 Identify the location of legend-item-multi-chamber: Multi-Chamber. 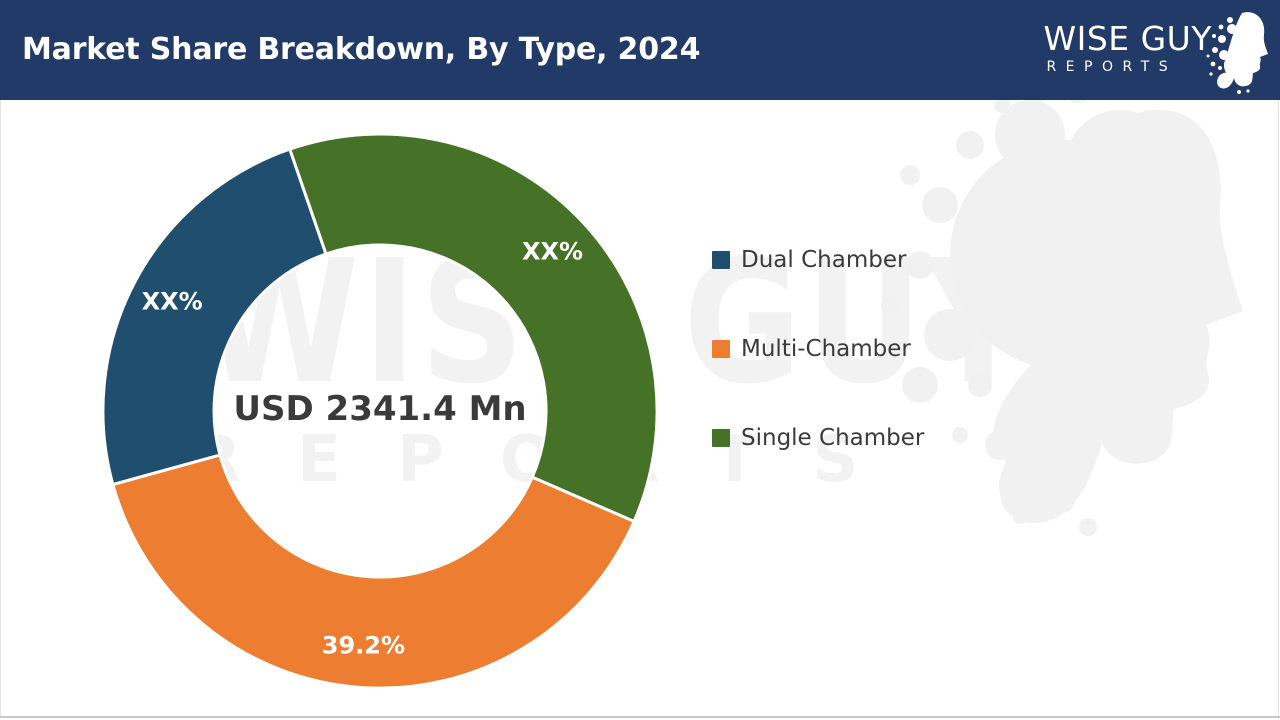
(818, 349).